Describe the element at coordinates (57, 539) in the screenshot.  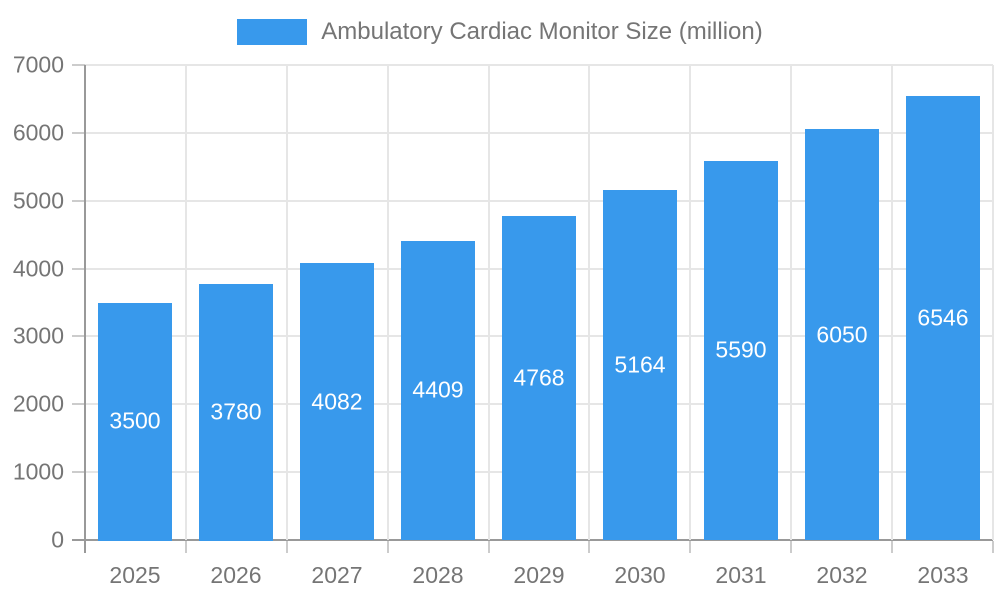
I see `y-axis-tick-label: 0` at that location.